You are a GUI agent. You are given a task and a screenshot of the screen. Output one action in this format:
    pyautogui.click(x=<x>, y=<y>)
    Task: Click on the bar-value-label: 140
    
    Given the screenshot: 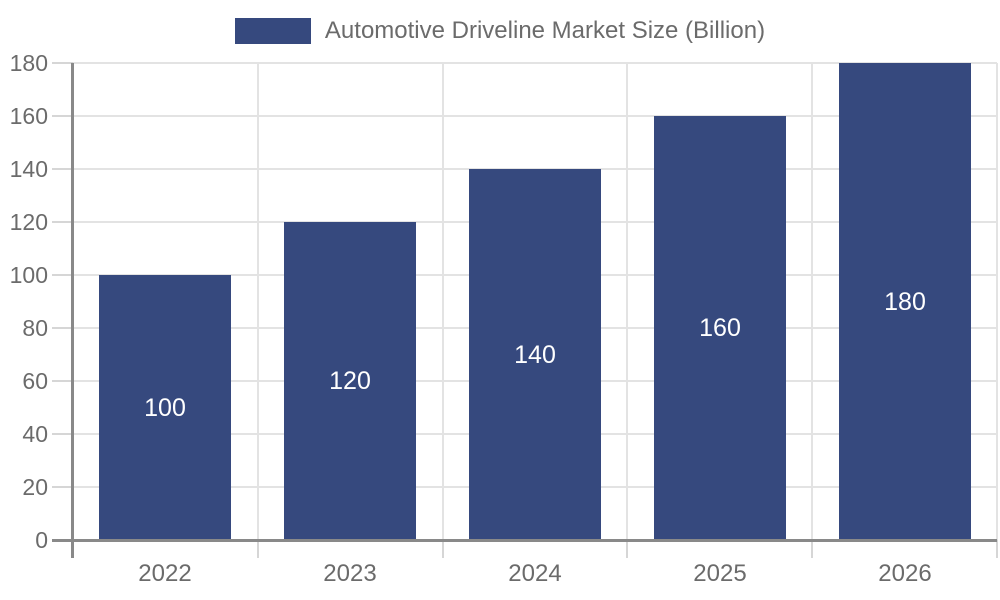 What is the action you would take?
    pyautogui.click(x=535, y=355)
    